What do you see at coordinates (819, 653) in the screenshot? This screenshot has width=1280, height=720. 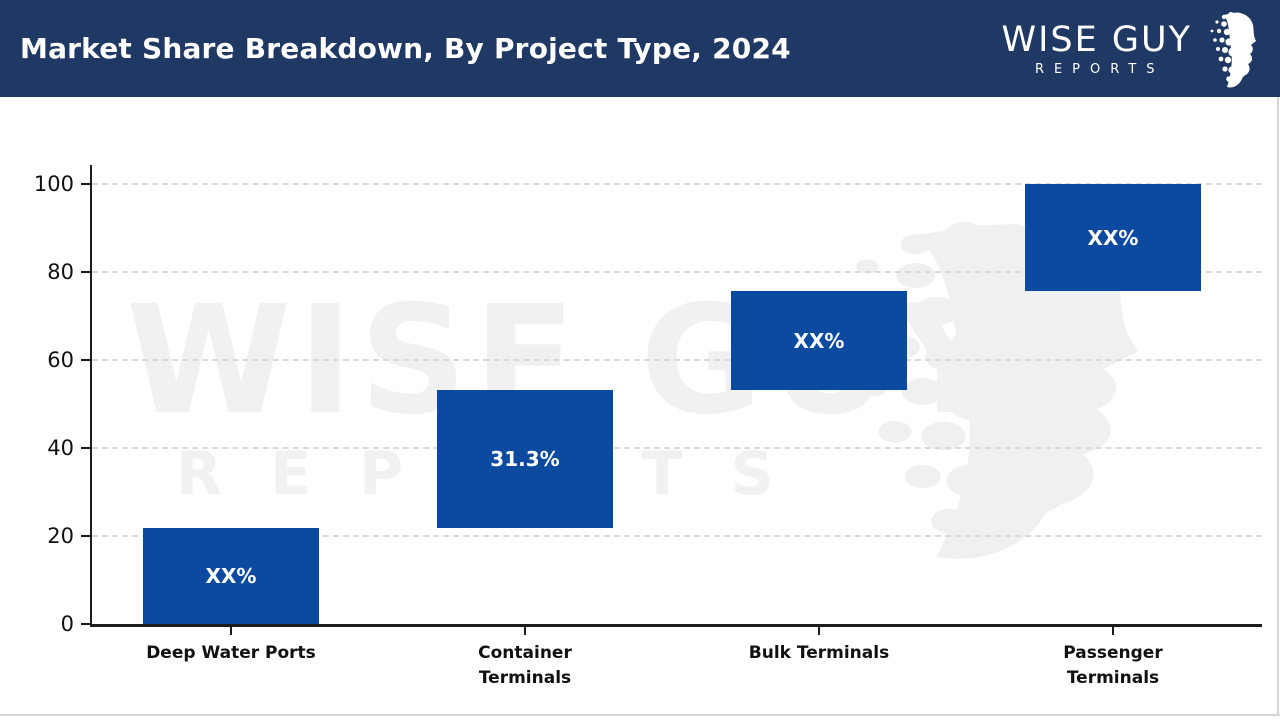 I see `x-category-label: Bulk Terminals` at bounding box center [819, 653].